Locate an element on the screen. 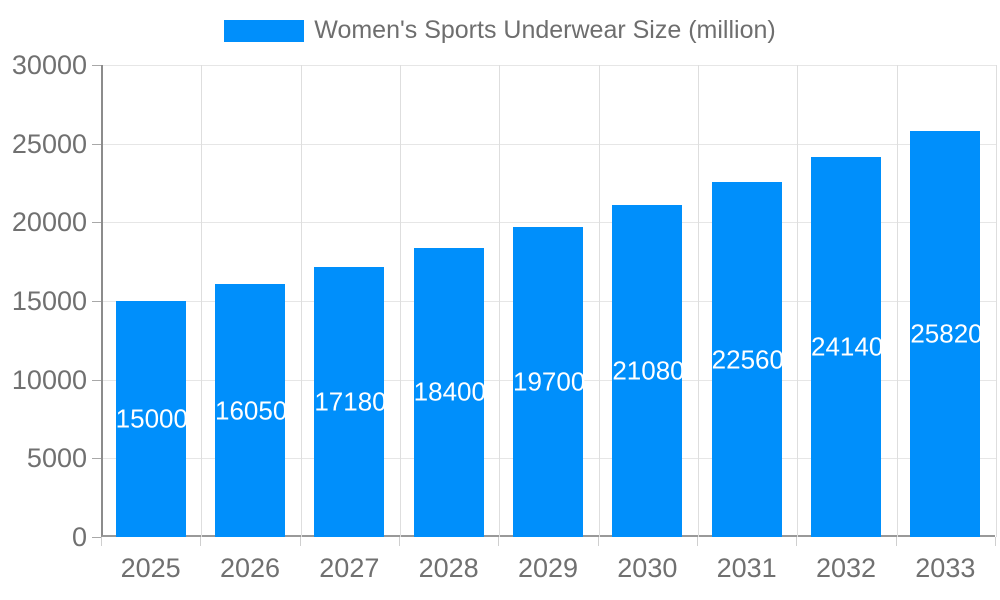 Image resolution: width=1000 pixels, height=600 pixels. bar-value-label: 17180 is located at coordinates (350, 401).